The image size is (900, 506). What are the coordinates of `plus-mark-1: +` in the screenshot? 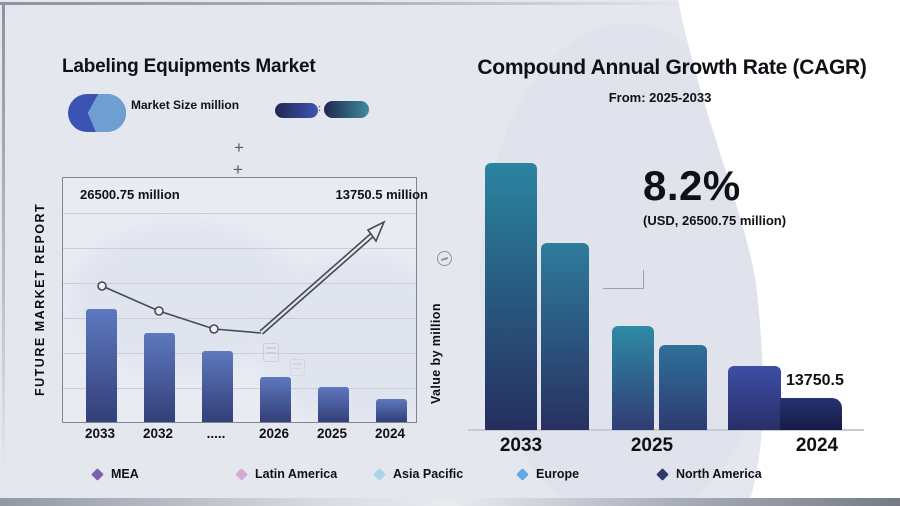 It's located at (239, 147).